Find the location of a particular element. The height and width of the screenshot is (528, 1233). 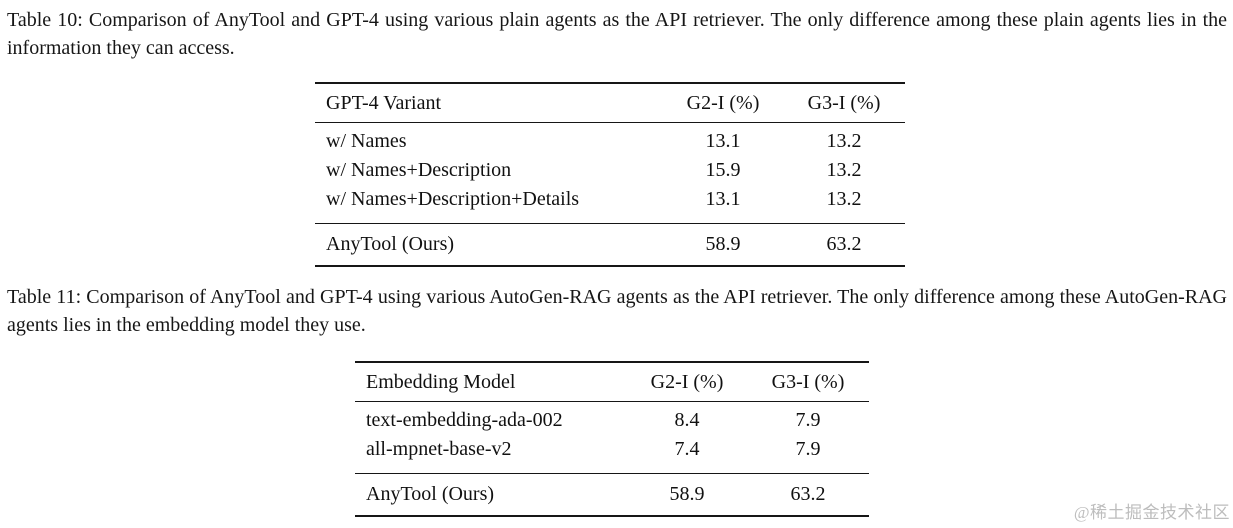

table-11-header-g3i: G3-I (%) is located at coordinates (808, 381).